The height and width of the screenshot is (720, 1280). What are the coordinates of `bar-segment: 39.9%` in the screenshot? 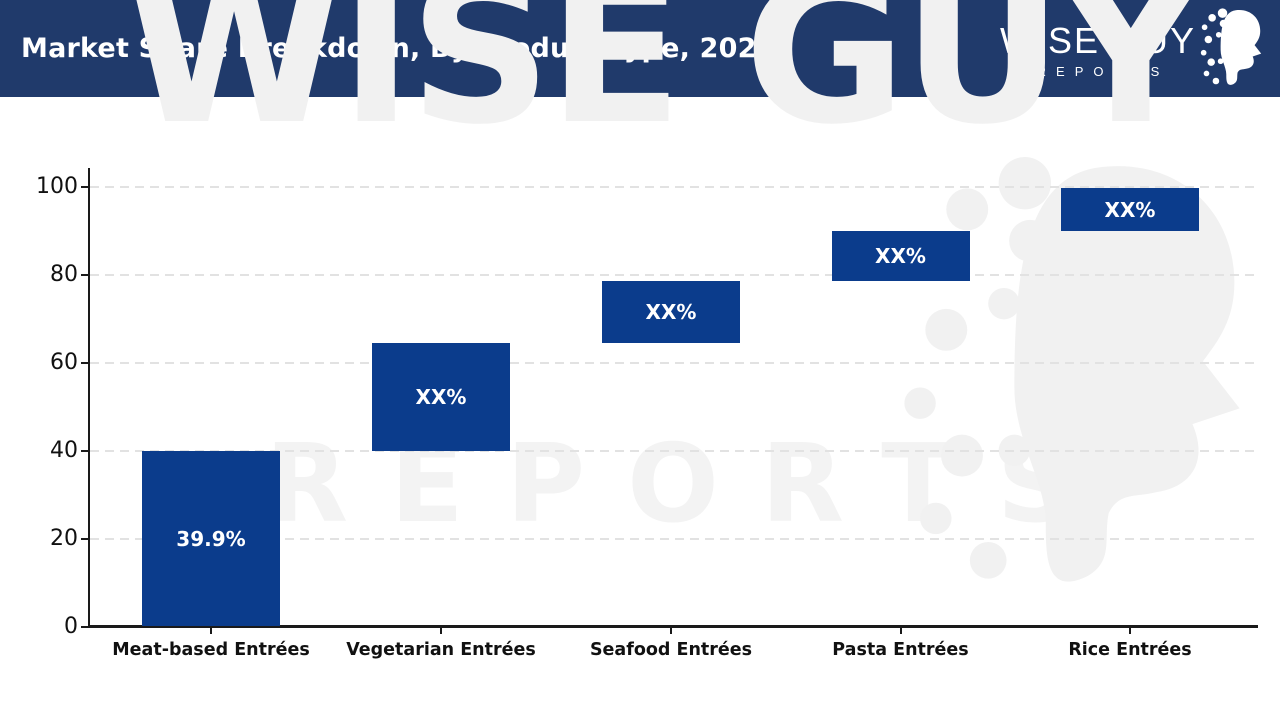 It's located at (211, 538).